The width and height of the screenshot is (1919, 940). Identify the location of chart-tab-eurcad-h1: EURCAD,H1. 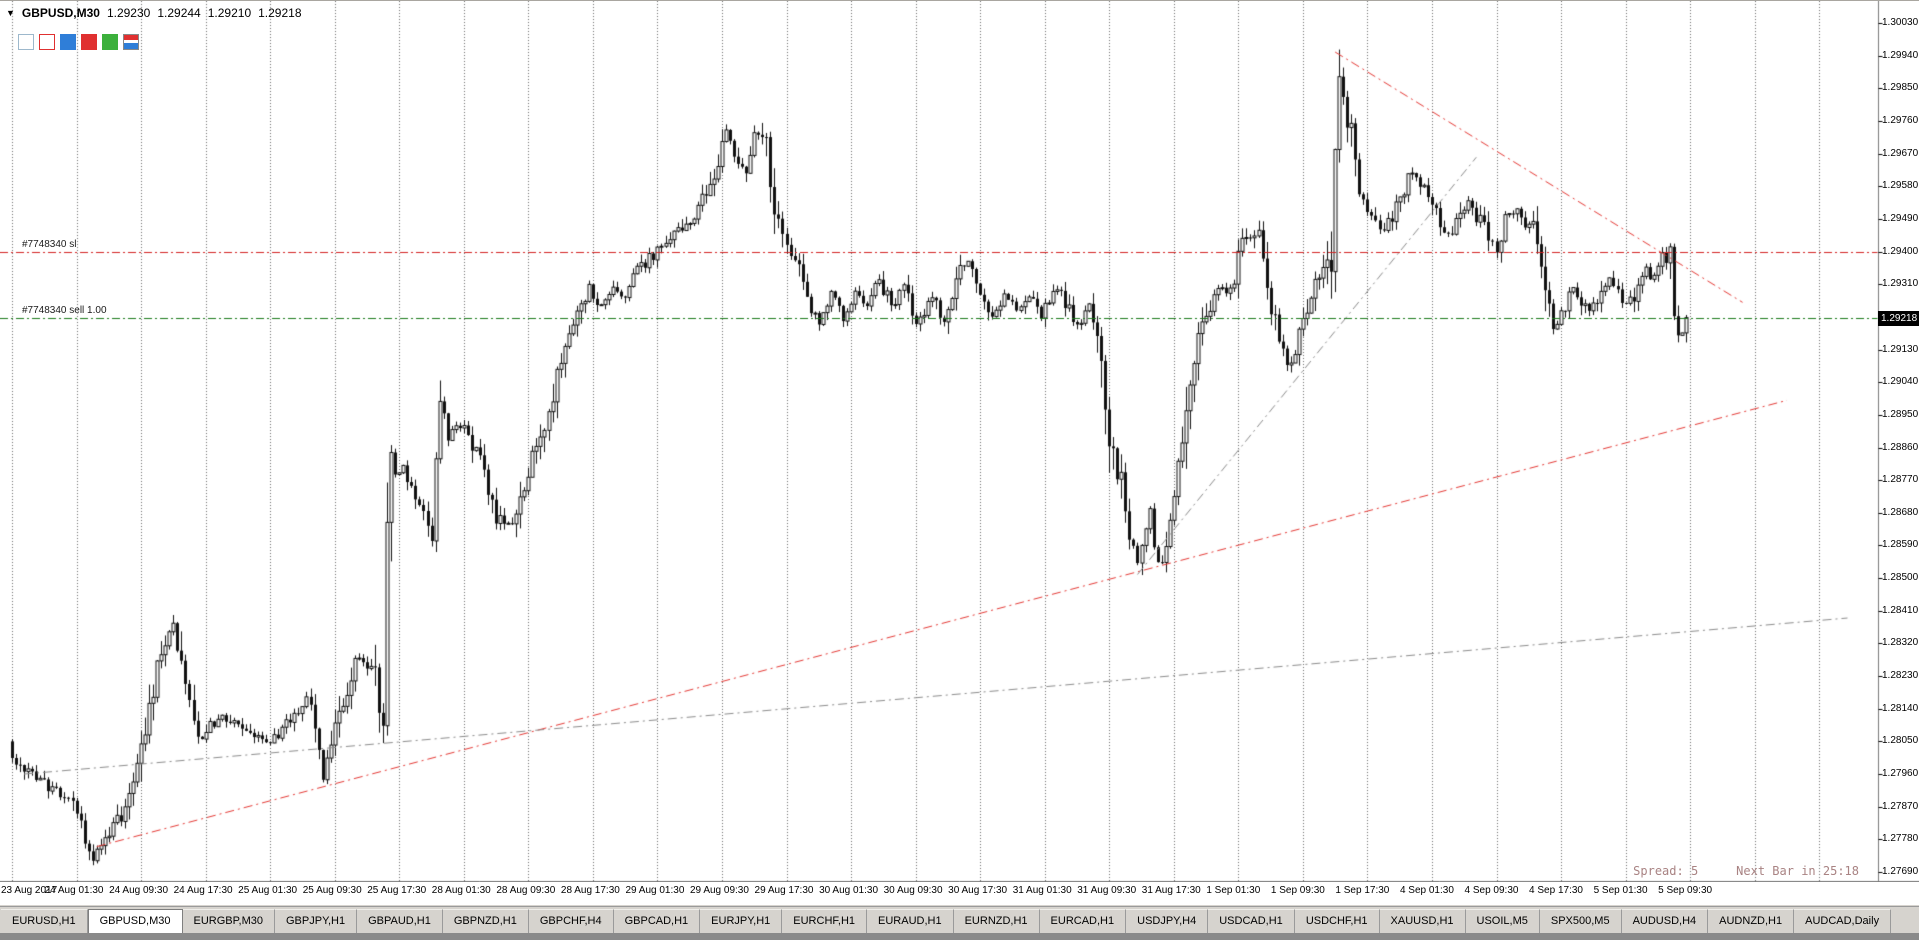
(1083, 921).